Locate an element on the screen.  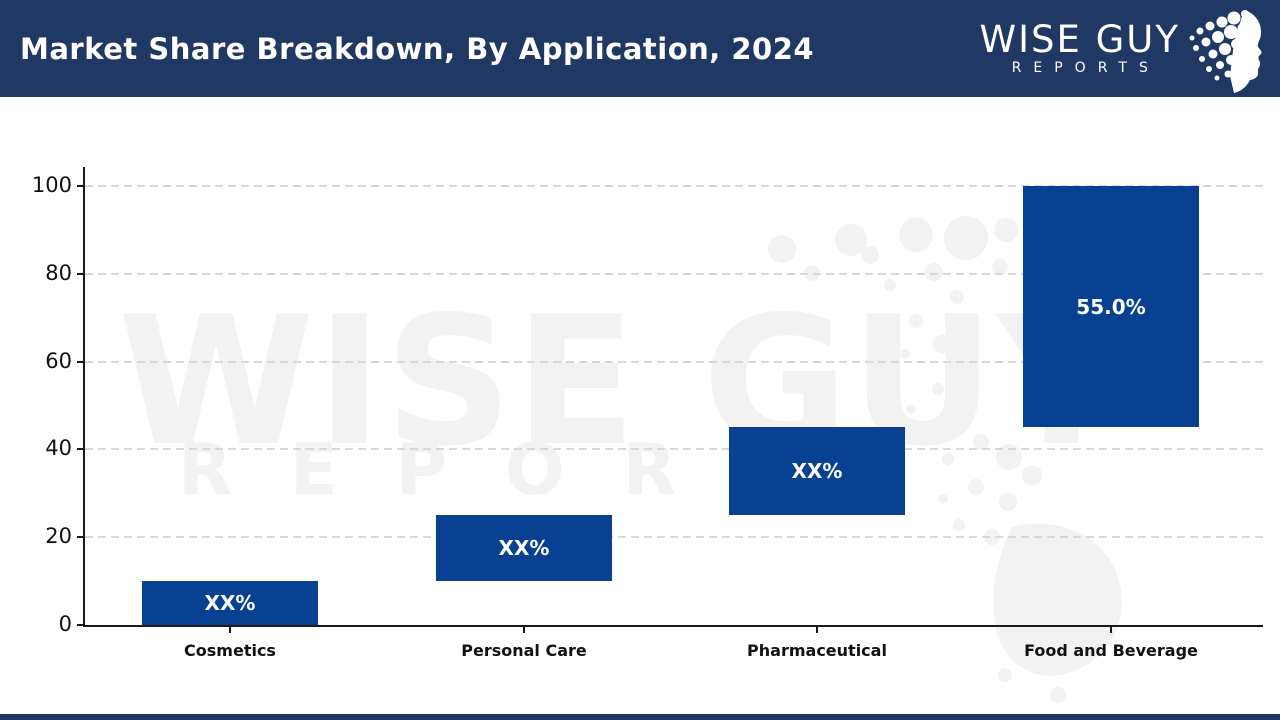
x-axis-label: Food and Beverage is located at coordinates (1111, 650).